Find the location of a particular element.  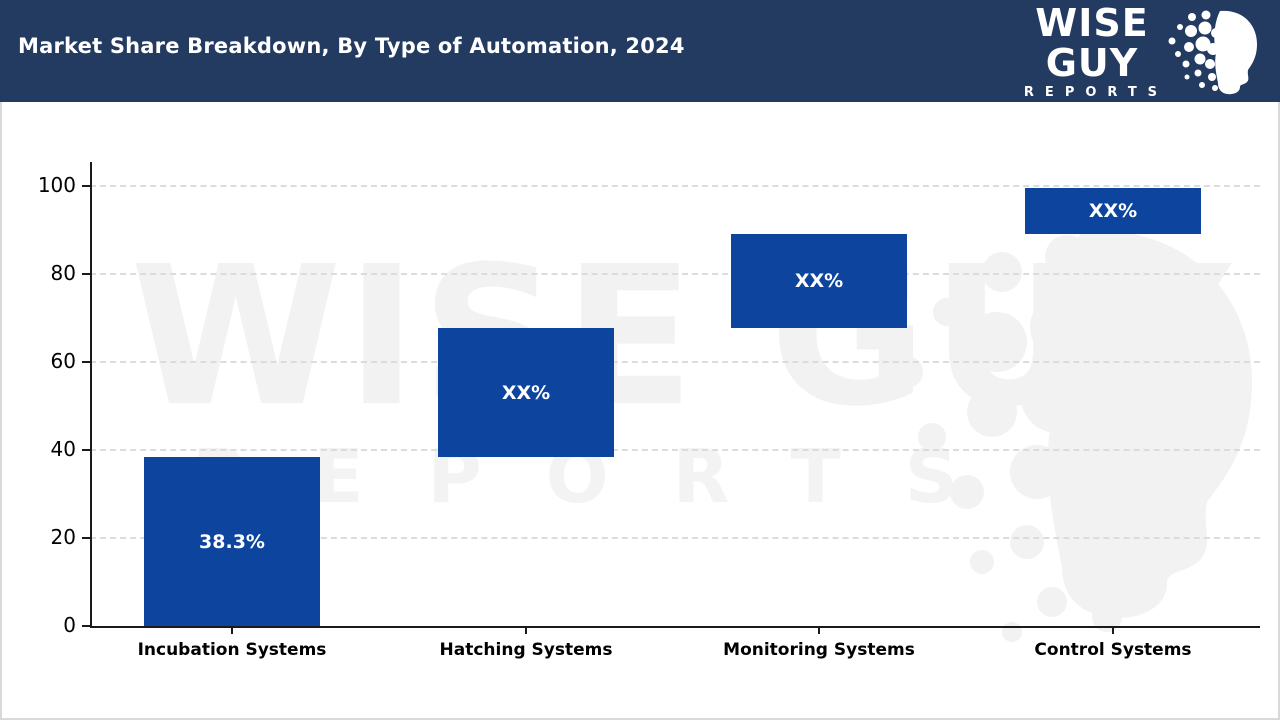

brand-logo: WISE GUY REPORTS is located at coordinates (1137, 50).